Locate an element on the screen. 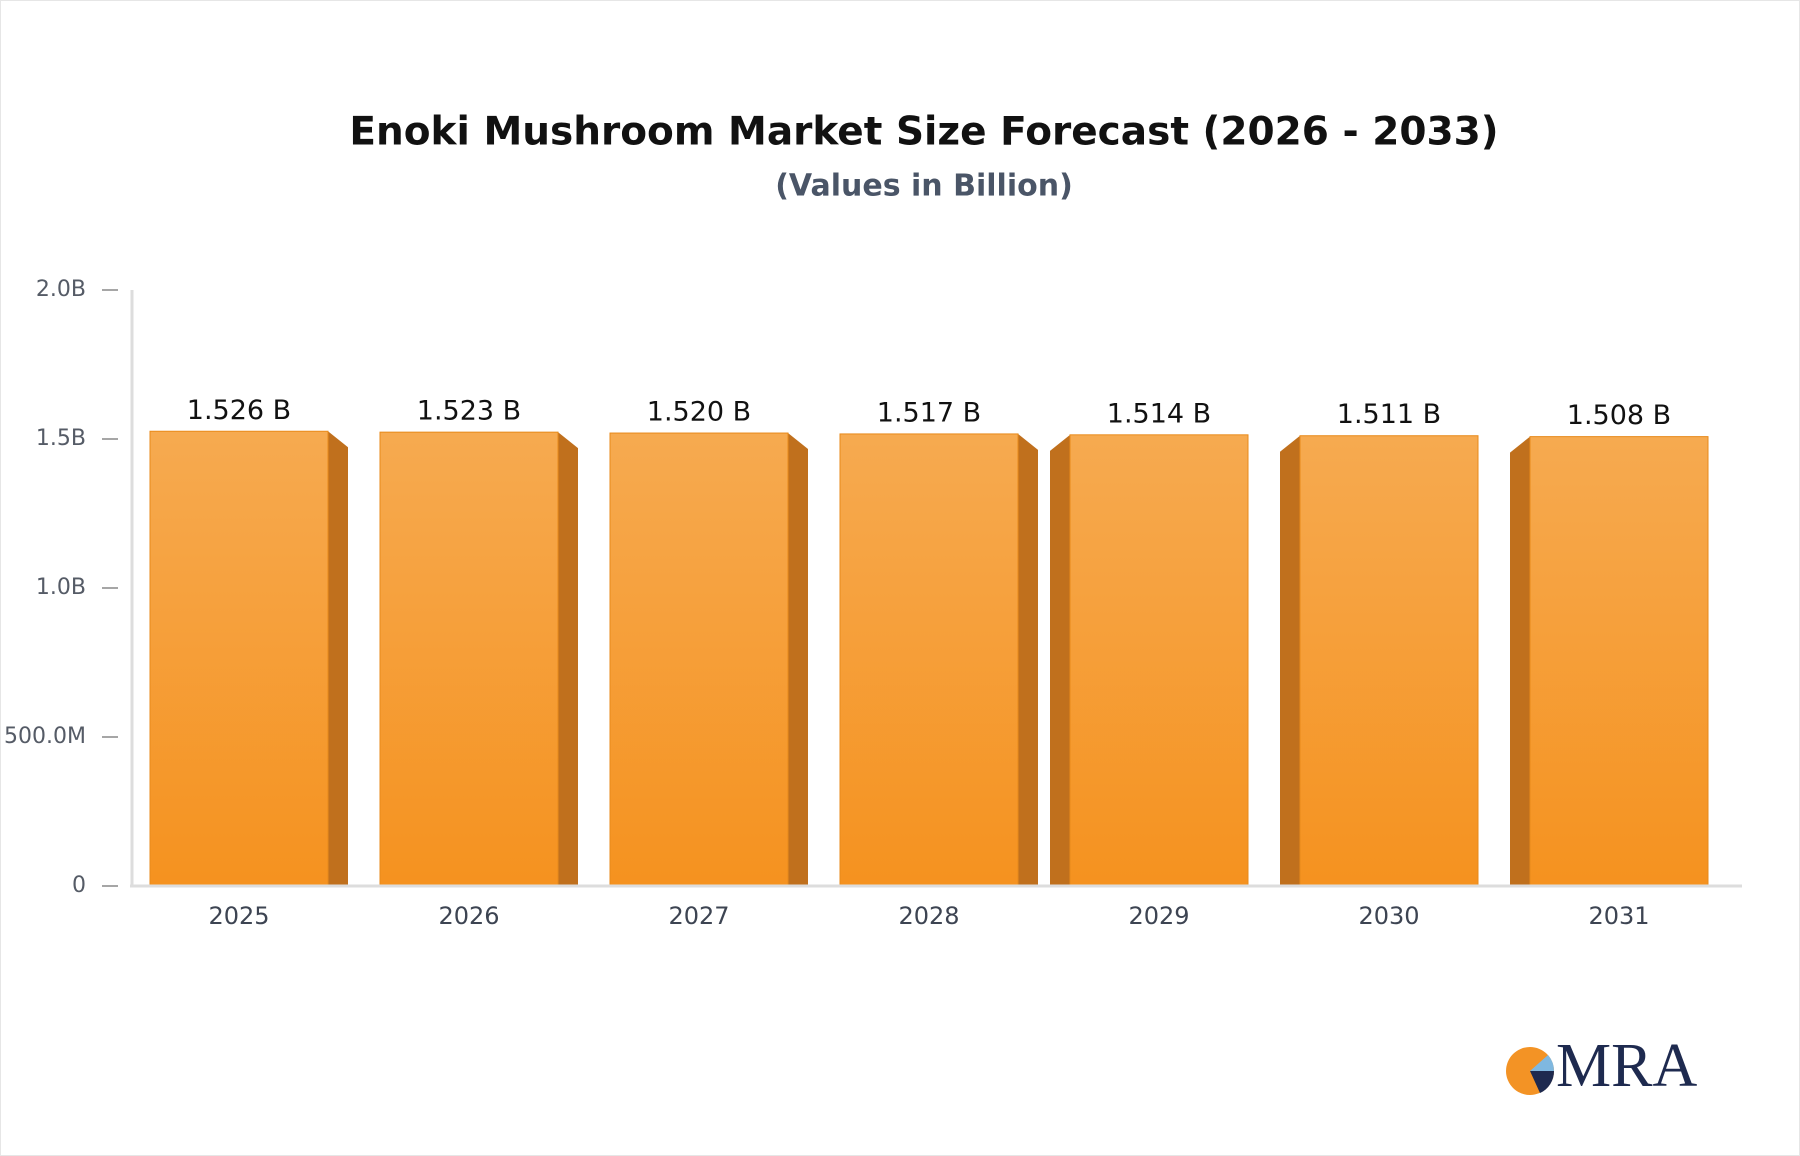 This screenshot has width=1800, height=1156. x-tick-label: 2029 is located at coordinates (1158, 916).